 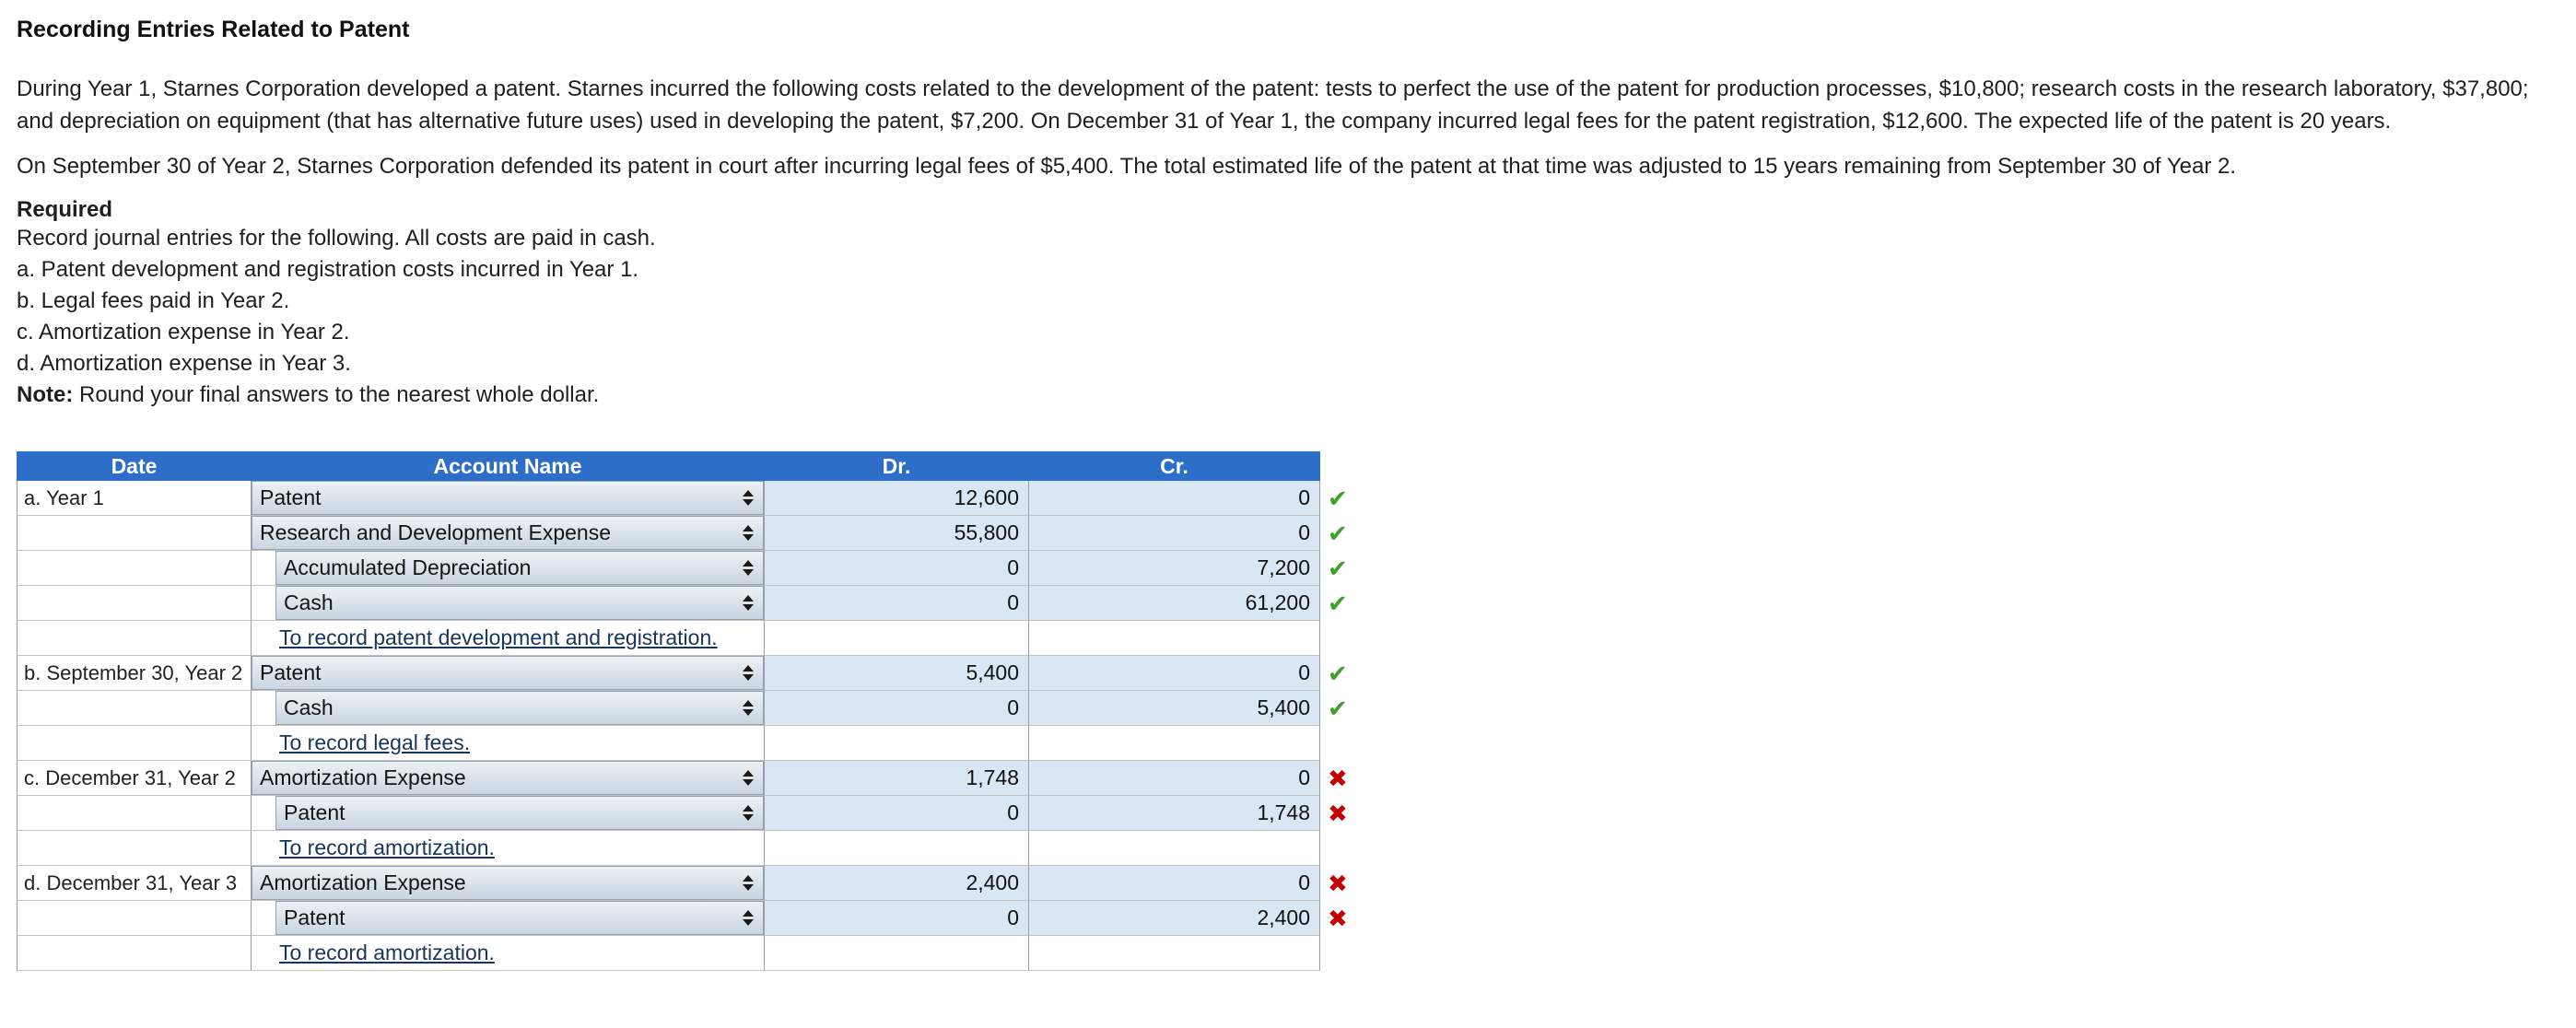 I want to click on account-select-value: Patent, so click(x=314, y=917).